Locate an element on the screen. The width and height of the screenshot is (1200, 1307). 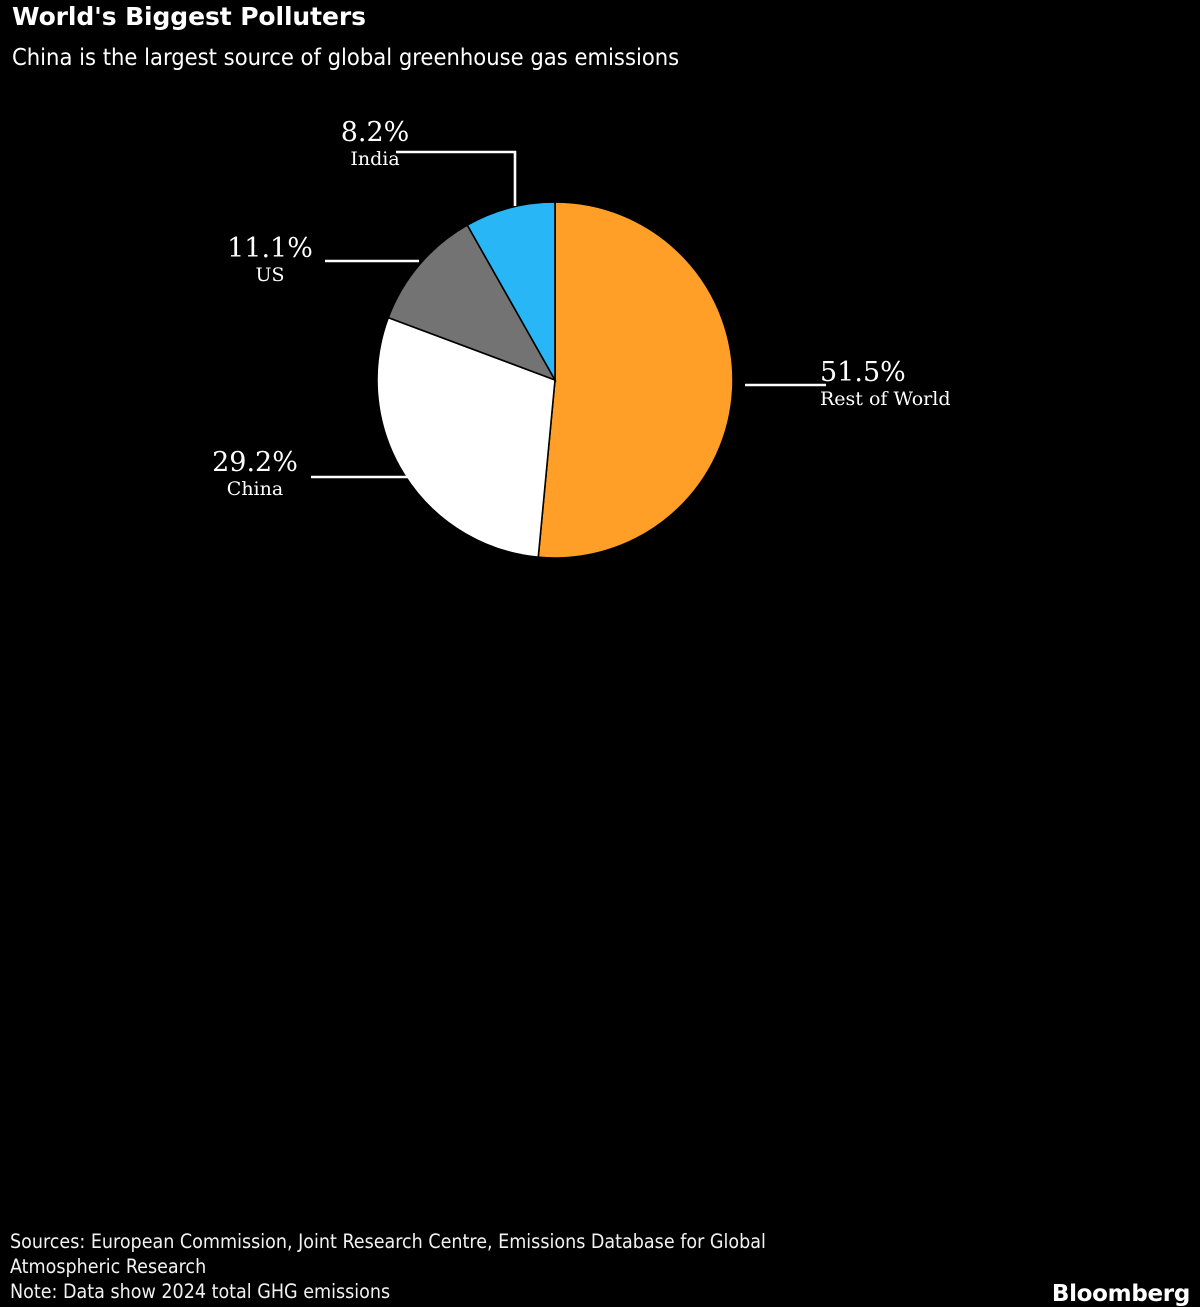
leader-line-group is located at coordinates (568, 314).